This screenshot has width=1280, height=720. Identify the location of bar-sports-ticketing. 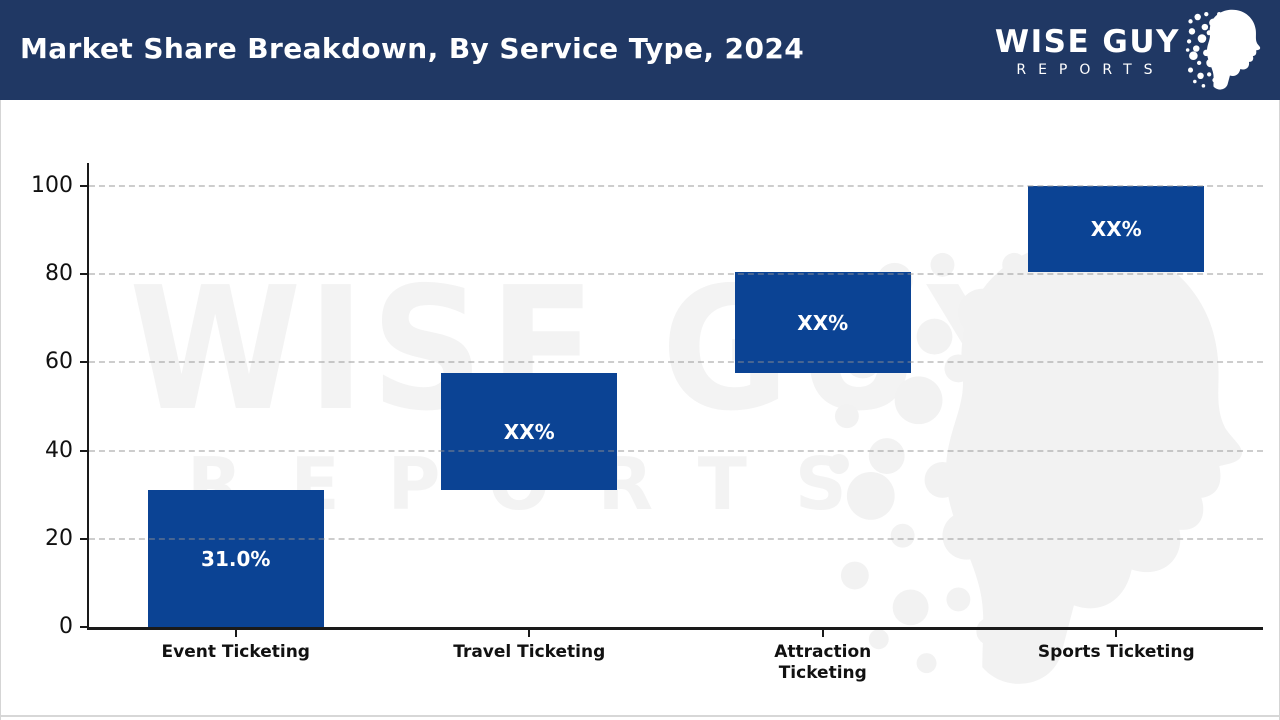
(1116, 229).